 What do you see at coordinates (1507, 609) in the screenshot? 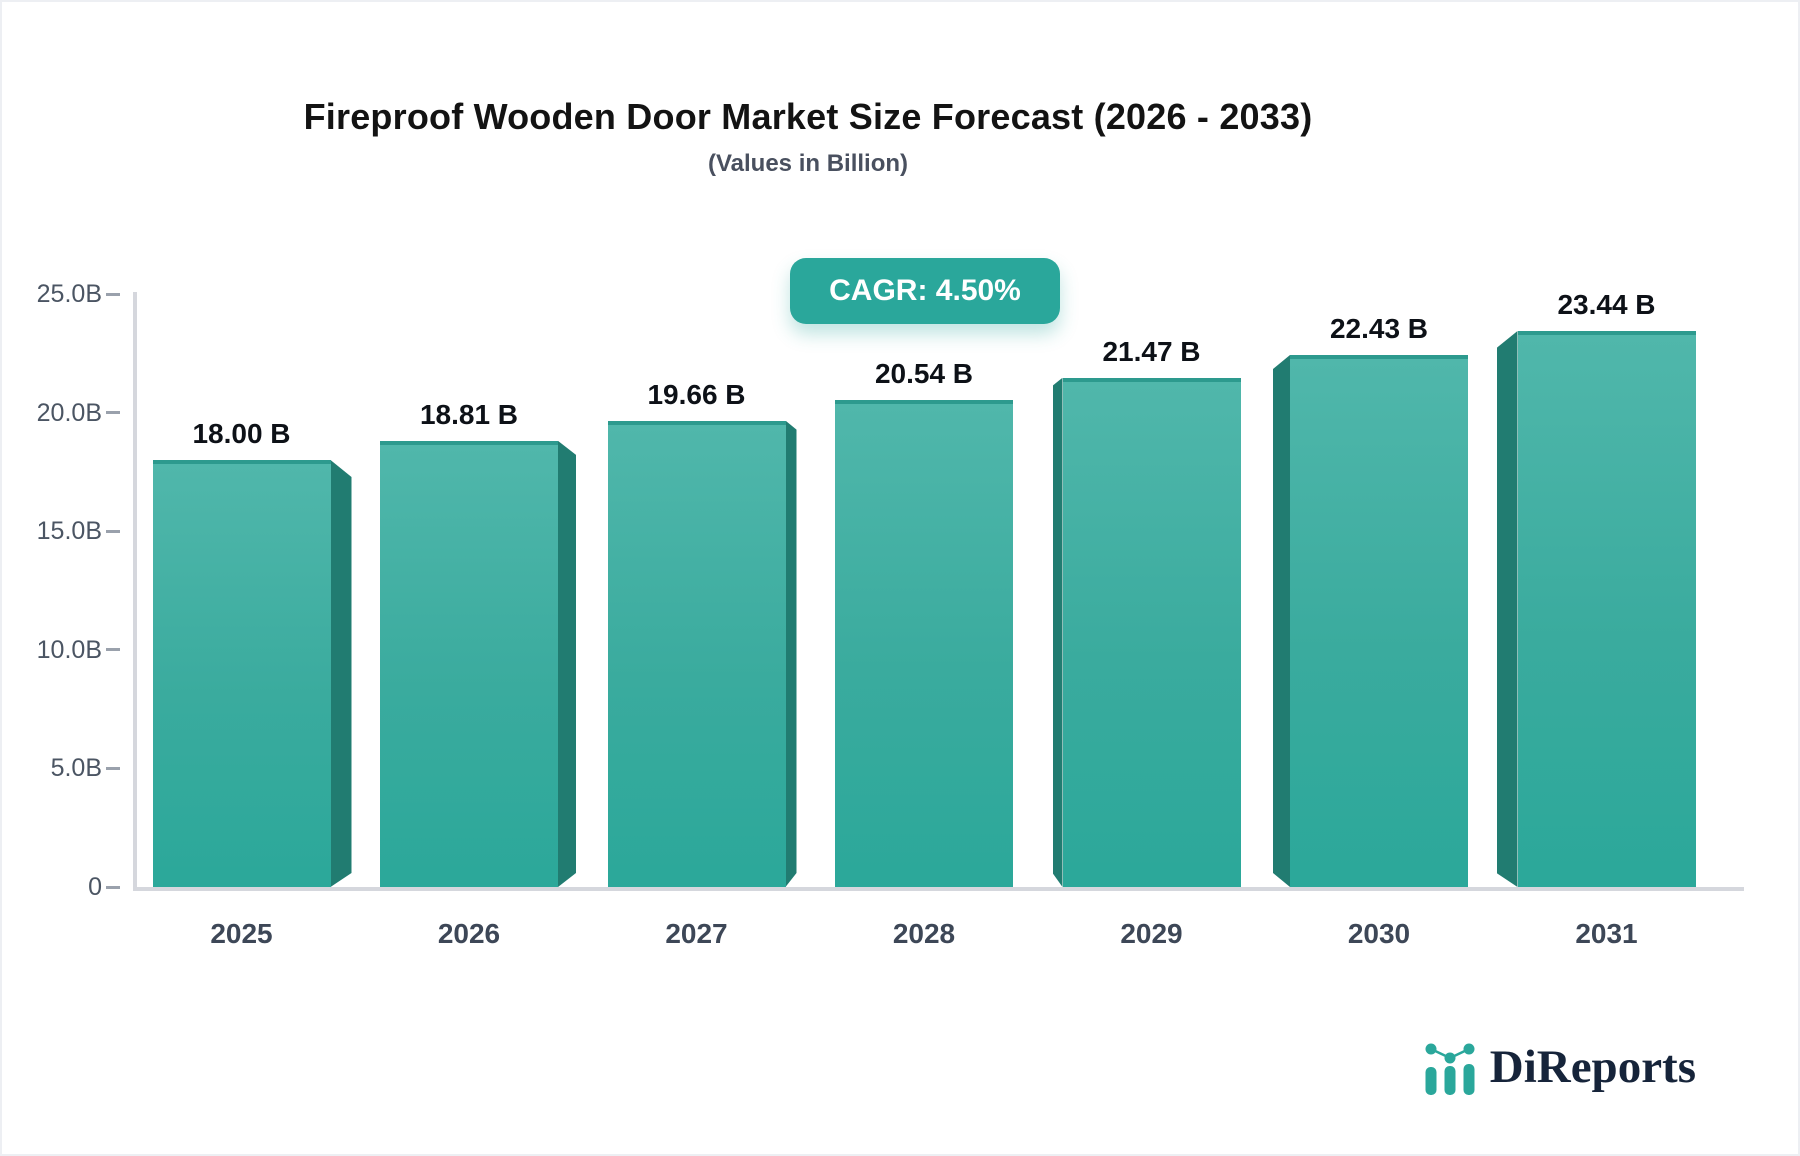
I see `bar-side-face-2031` at bounding box center [1507, 609].